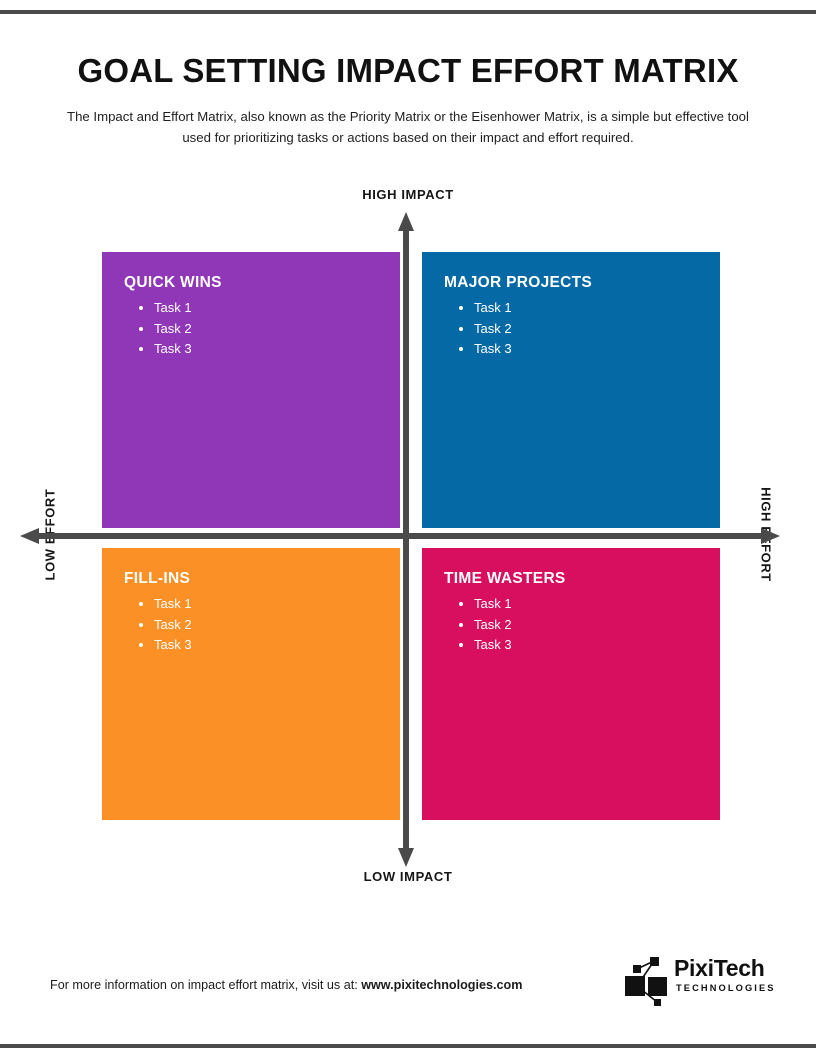  Describe the element at coordinates (408, 70) in the screenshot. I see `page-title: GOAL SETTING IMPACT EFFORT MATRIX` at that location.